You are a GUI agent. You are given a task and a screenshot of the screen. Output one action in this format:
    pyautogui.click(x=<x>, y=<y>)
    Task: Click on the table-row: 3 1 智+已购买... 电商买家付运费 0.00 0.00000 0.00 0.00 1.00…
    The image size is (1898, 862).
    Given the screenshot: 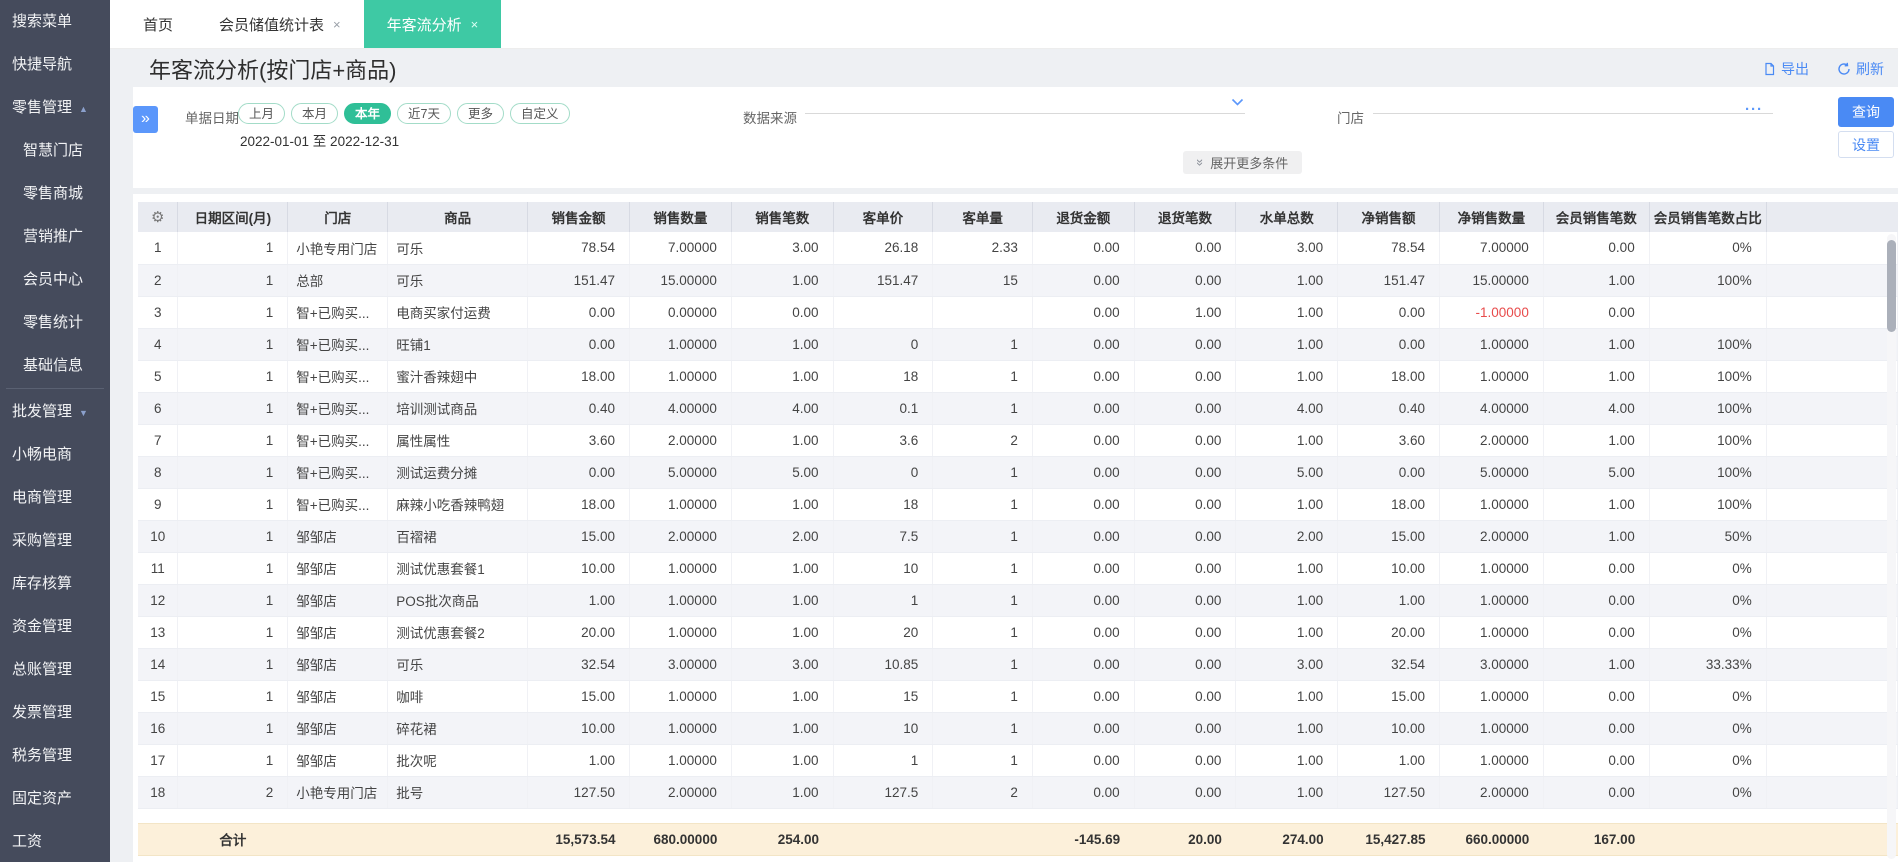 What is the action you would take?
    pyautogui.click(x=1018, y=312)
    